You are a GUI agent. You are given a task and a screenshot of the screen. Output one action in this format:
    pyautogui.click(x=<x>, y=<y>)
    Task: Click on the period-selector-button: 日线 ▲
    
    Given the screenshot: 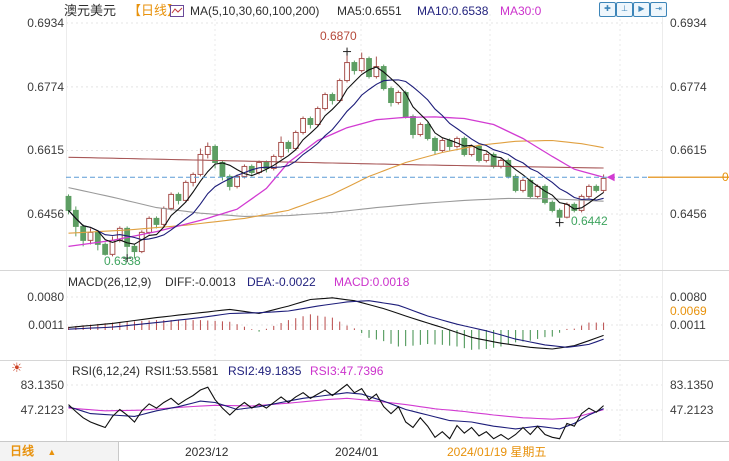 What is the action you would take?
    pyautogui.click(x=59, y=451)
    